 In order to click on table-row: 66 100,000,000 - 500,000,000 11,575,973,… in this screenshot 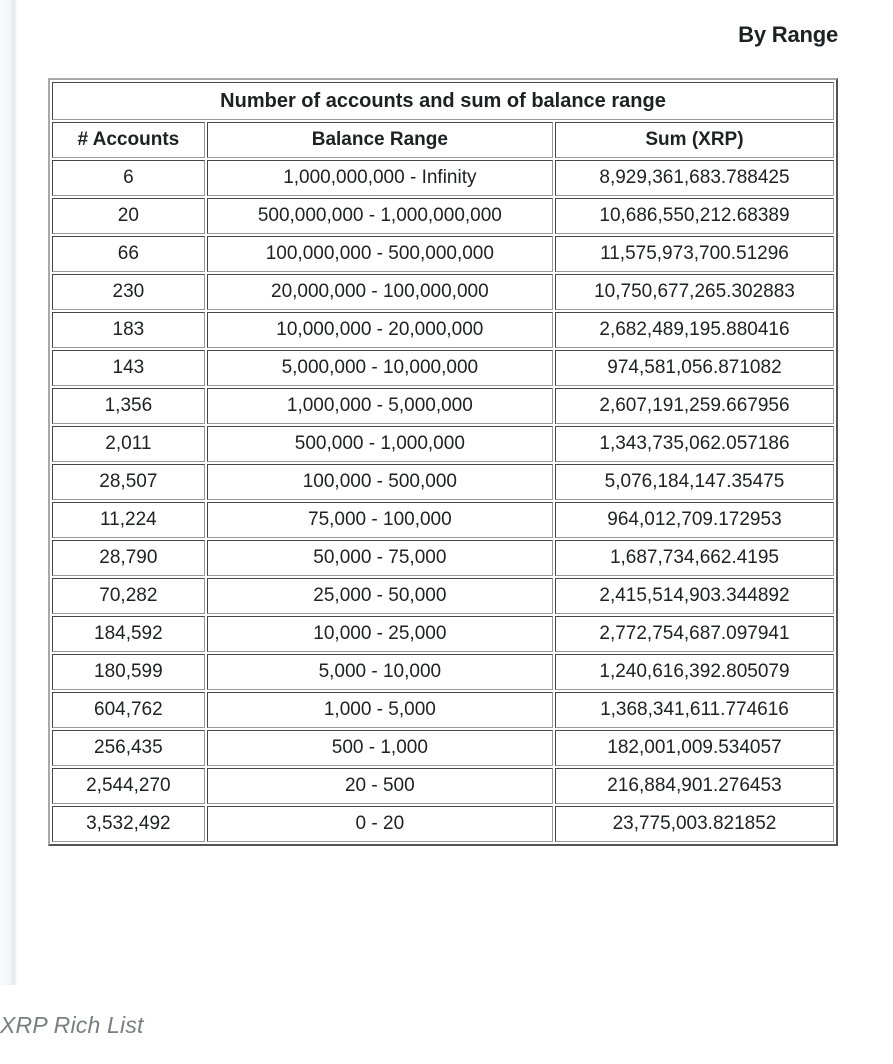, I will do `click(443, 254)`.